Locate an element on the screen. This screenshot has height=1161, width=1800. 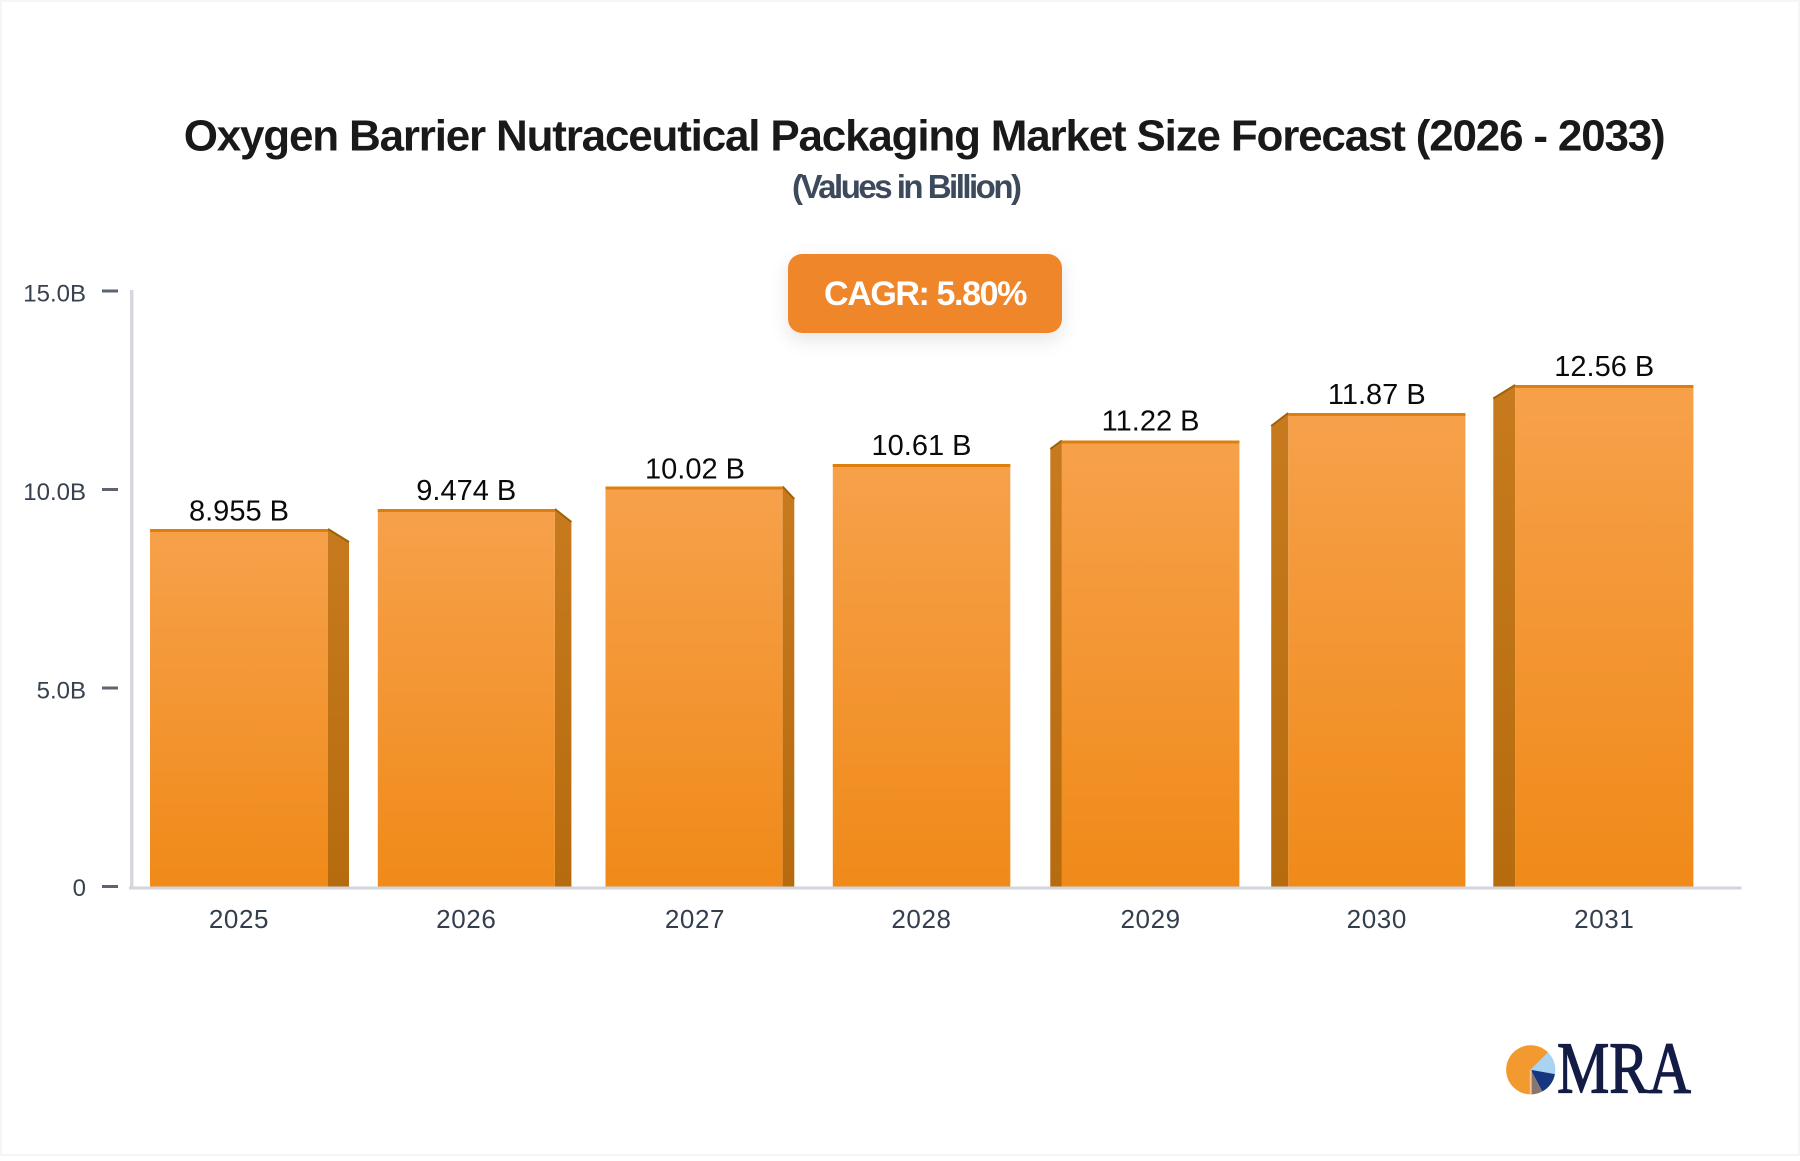
svg-text: 10.02 B is located at coordinates (695, 469).